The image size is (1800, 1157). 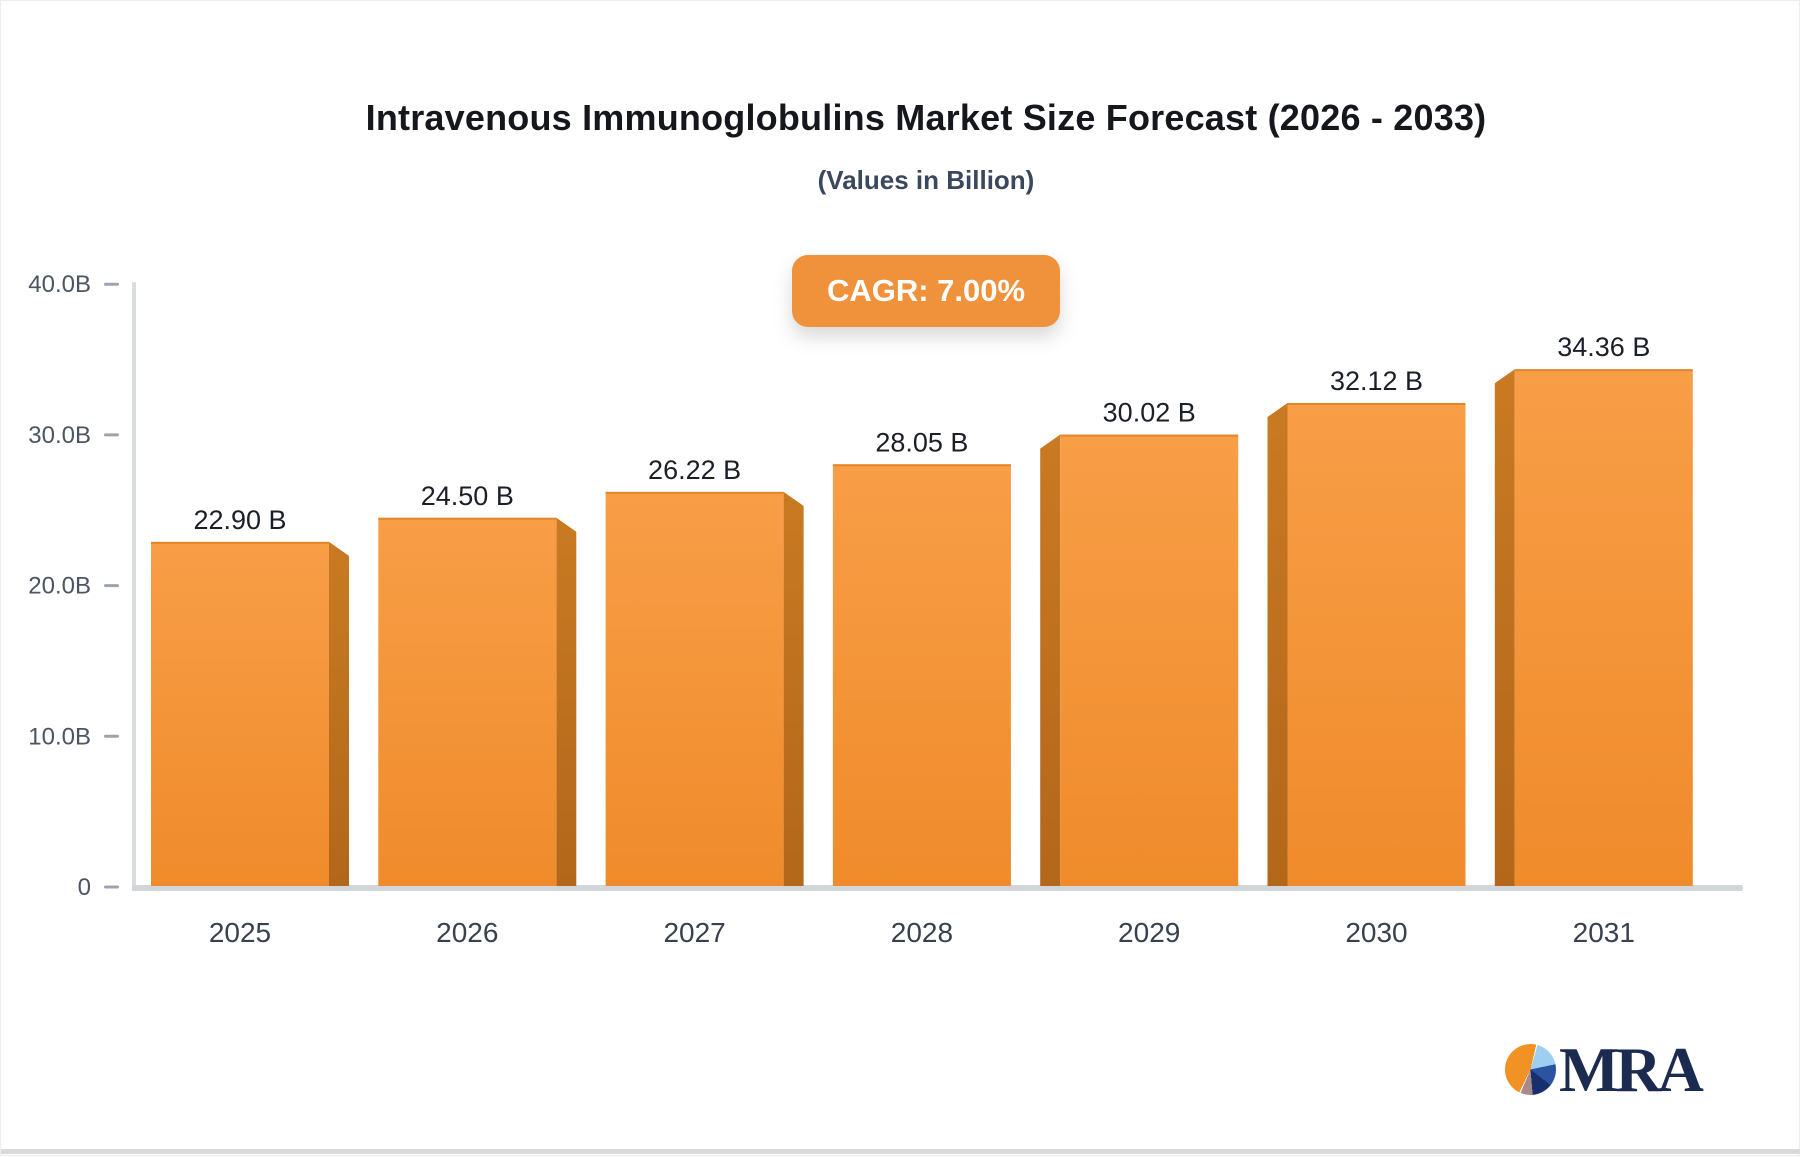 I want to click on x-tick-label: 2025, so click(x=240, y=932).